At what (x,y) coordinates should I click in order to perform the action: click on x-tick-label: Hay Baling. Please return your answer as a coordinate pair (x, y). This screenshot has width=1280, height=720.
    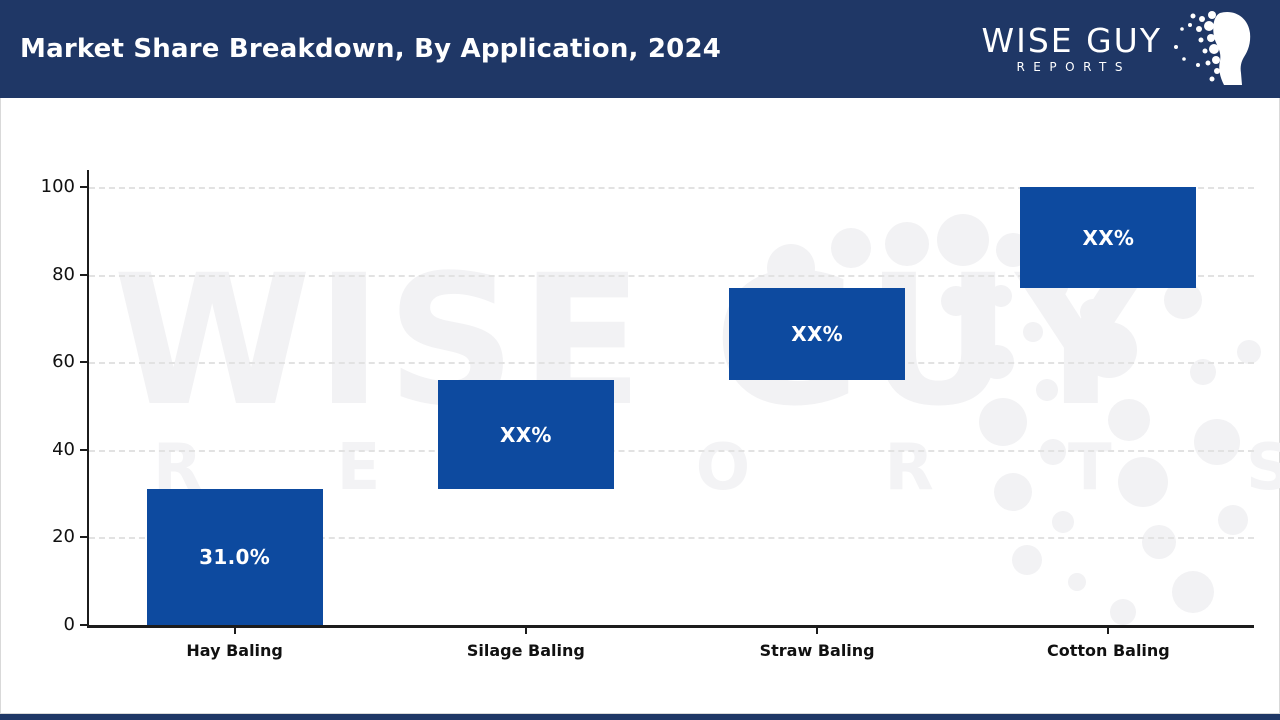
    Looking at the image, I should click on (234, 650).